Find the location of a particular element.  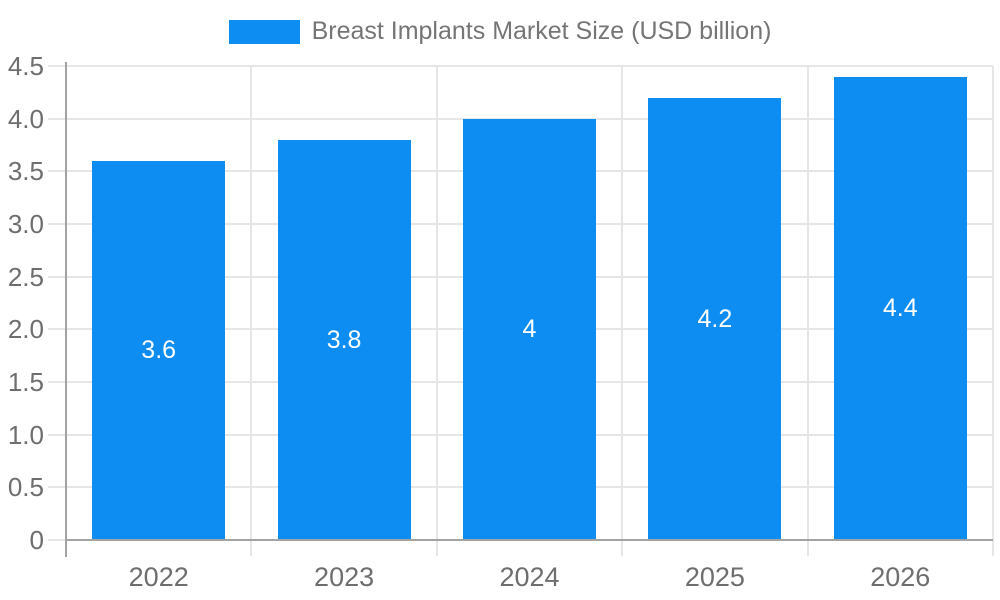

y-axis-line is located at coordinates (66, 309).